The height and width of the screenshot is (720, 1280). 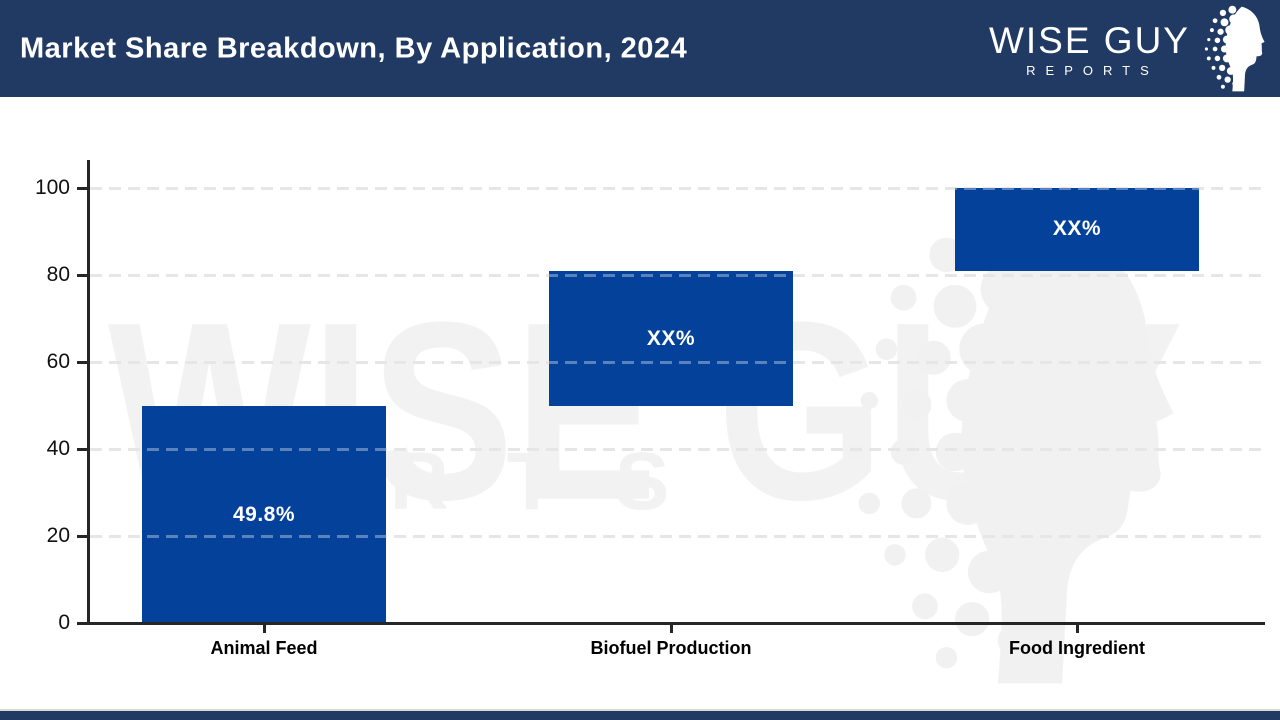 What do you see at coordinates (671, 648) in the screenshot?
I see `x-category-label-1: Biofuel Production` at bounding box center [671, 648].